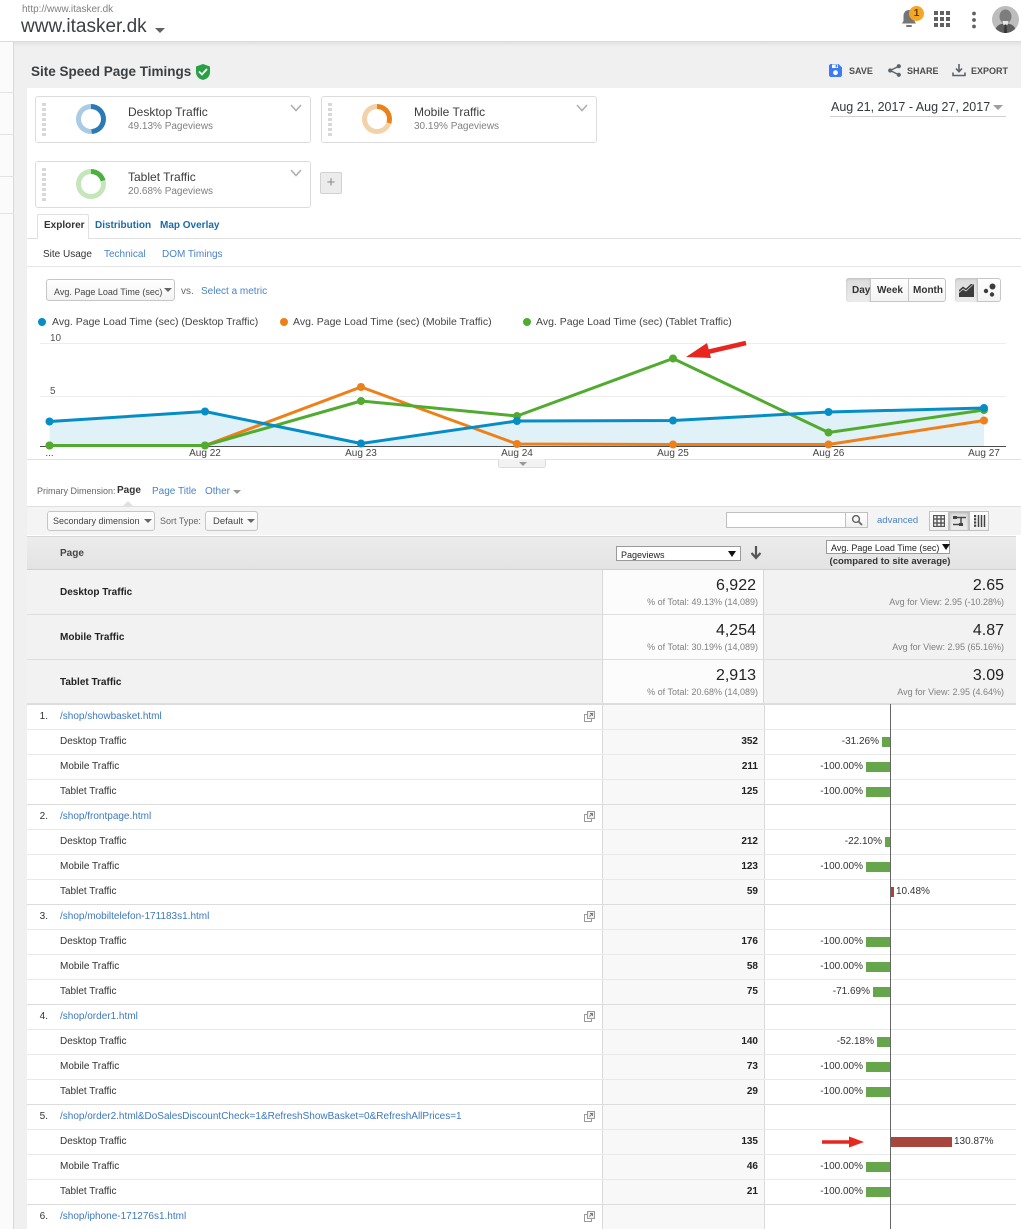 Image resolution: width=1021 pixels, height=1229 pixels. I want to click on svg-text: 5, so click(53, 391).